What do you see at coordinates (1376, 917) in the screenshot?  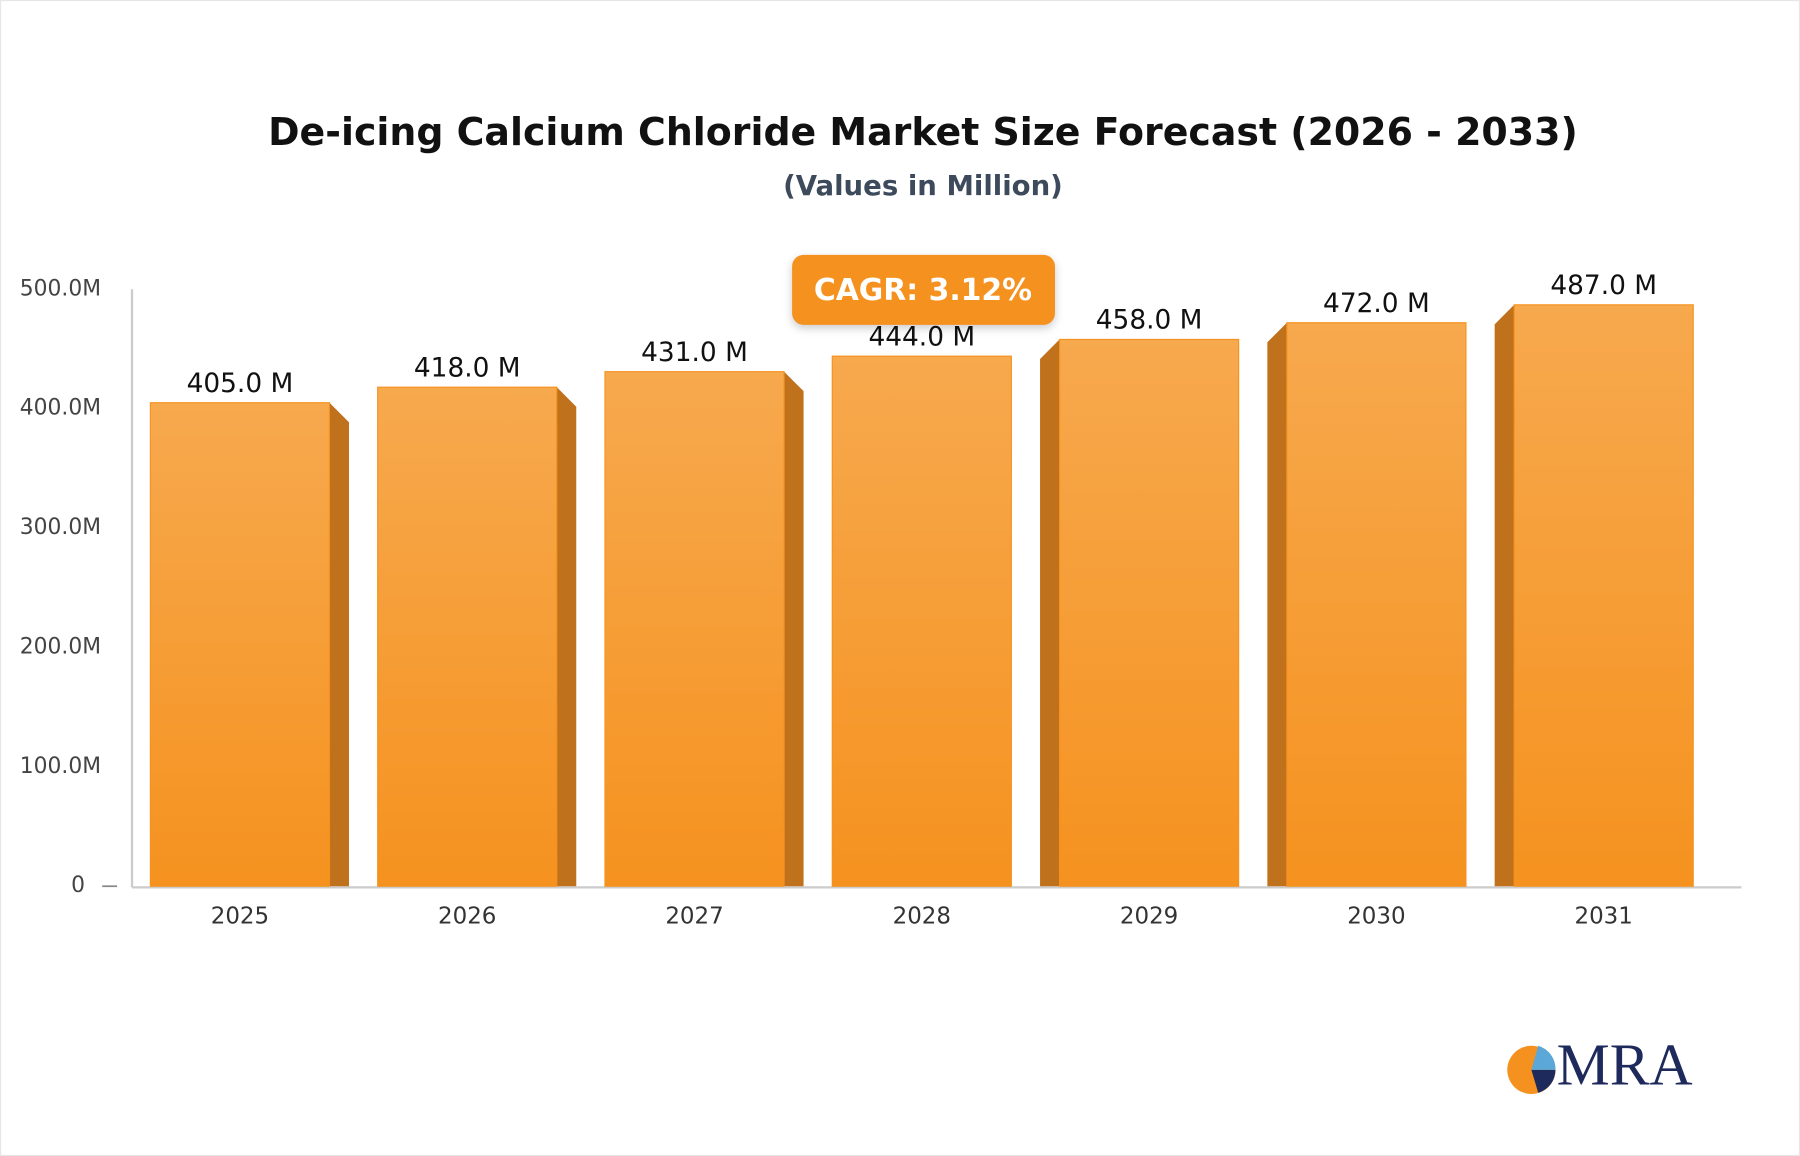 I see `x-tick-label: 2030` at bounding box center [1376, 917].